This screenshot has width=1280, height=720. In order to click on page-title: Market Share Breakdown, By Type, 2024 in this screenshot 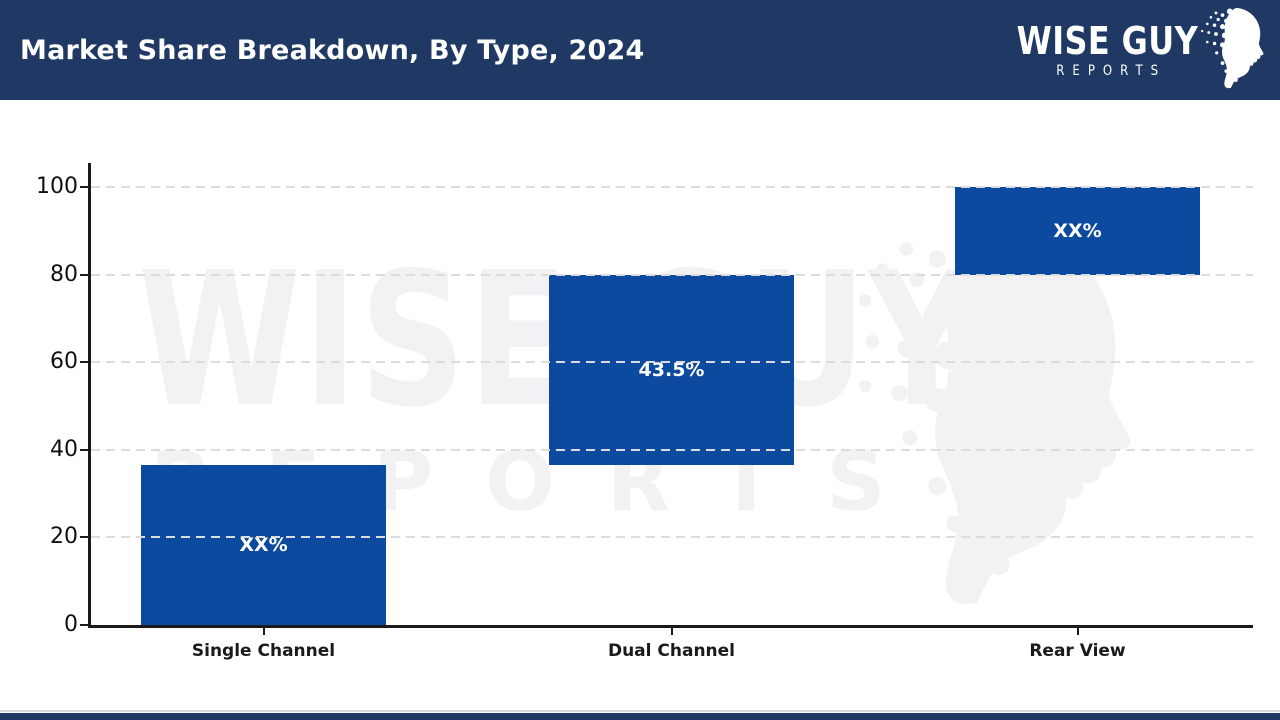, I will do `click(332, 50)`.